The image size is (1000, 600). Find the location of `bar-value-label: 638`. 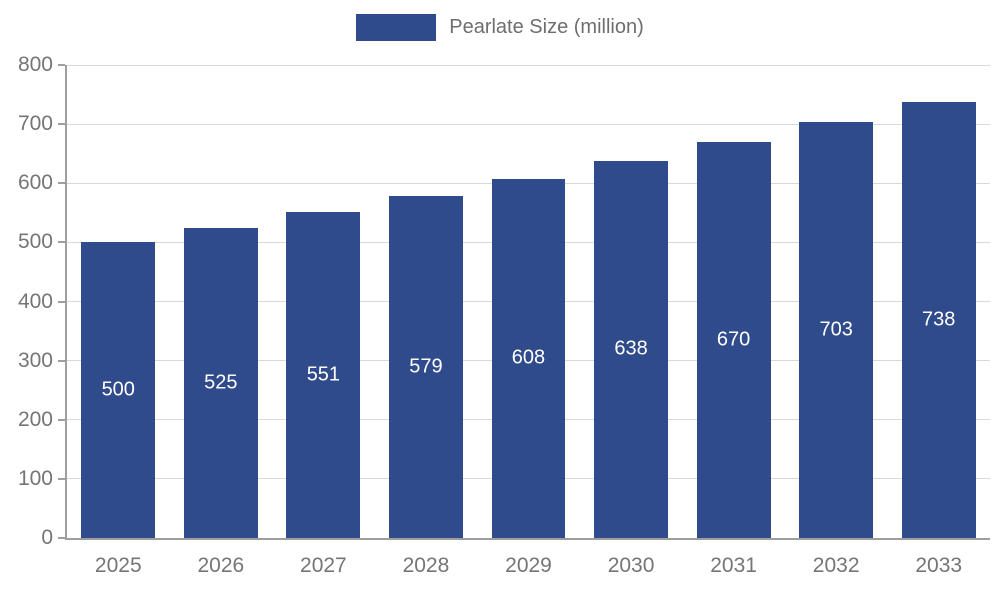

bar-value-label: 638 is located at coordinates (631, 348).